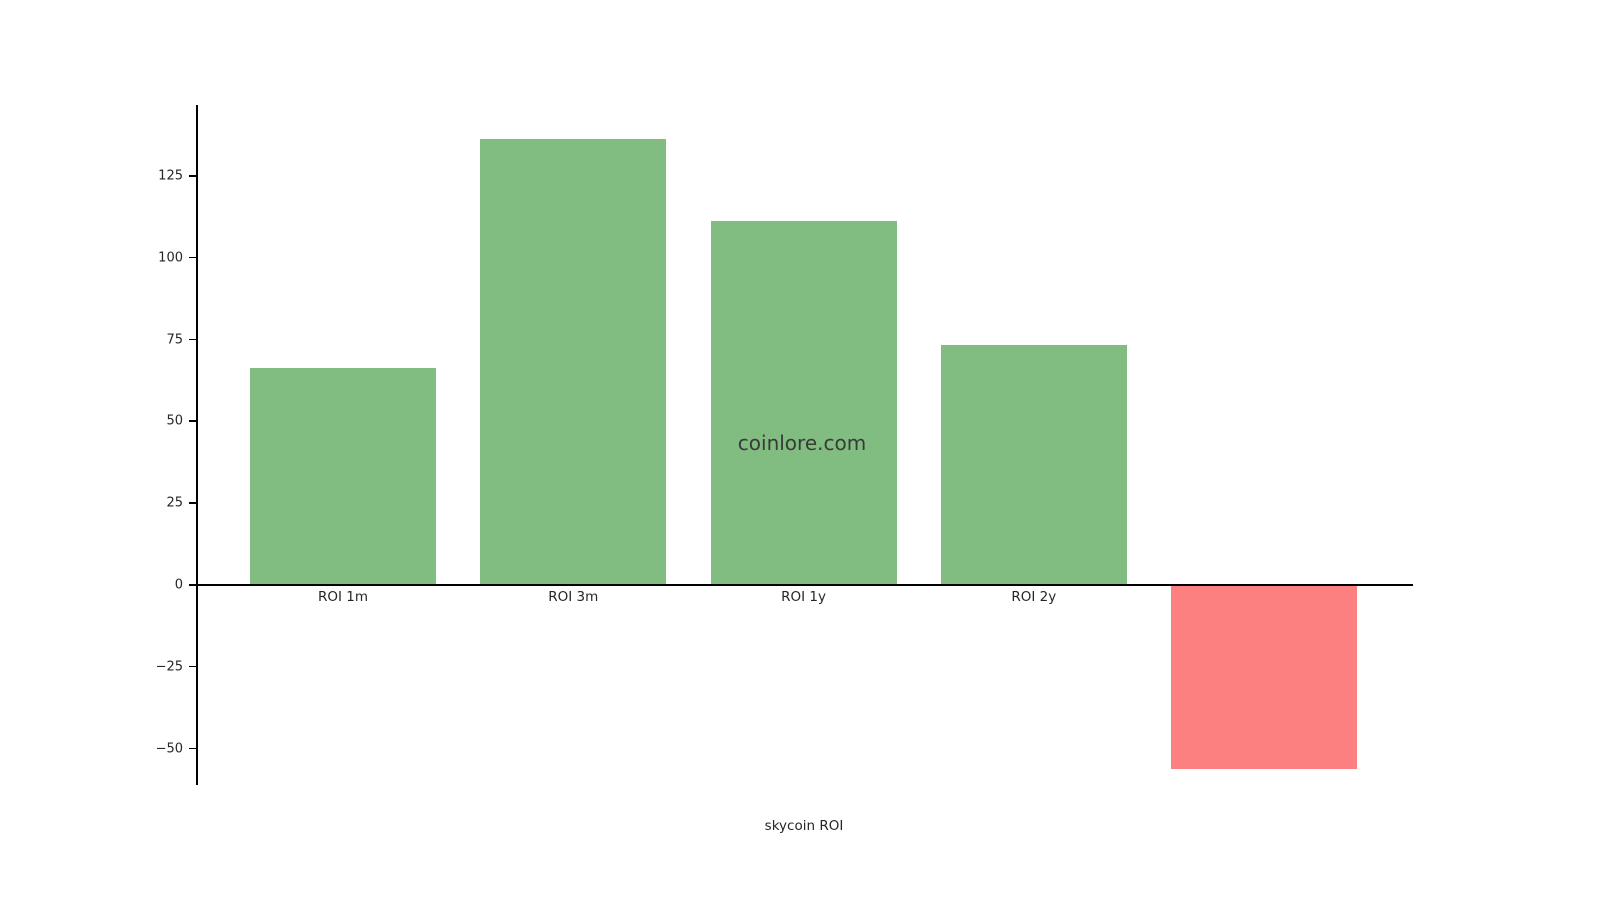  Describe the element at coordinates (804, 826) in the screenshot. I see `chart-caption: skycoin ROI` at that location.